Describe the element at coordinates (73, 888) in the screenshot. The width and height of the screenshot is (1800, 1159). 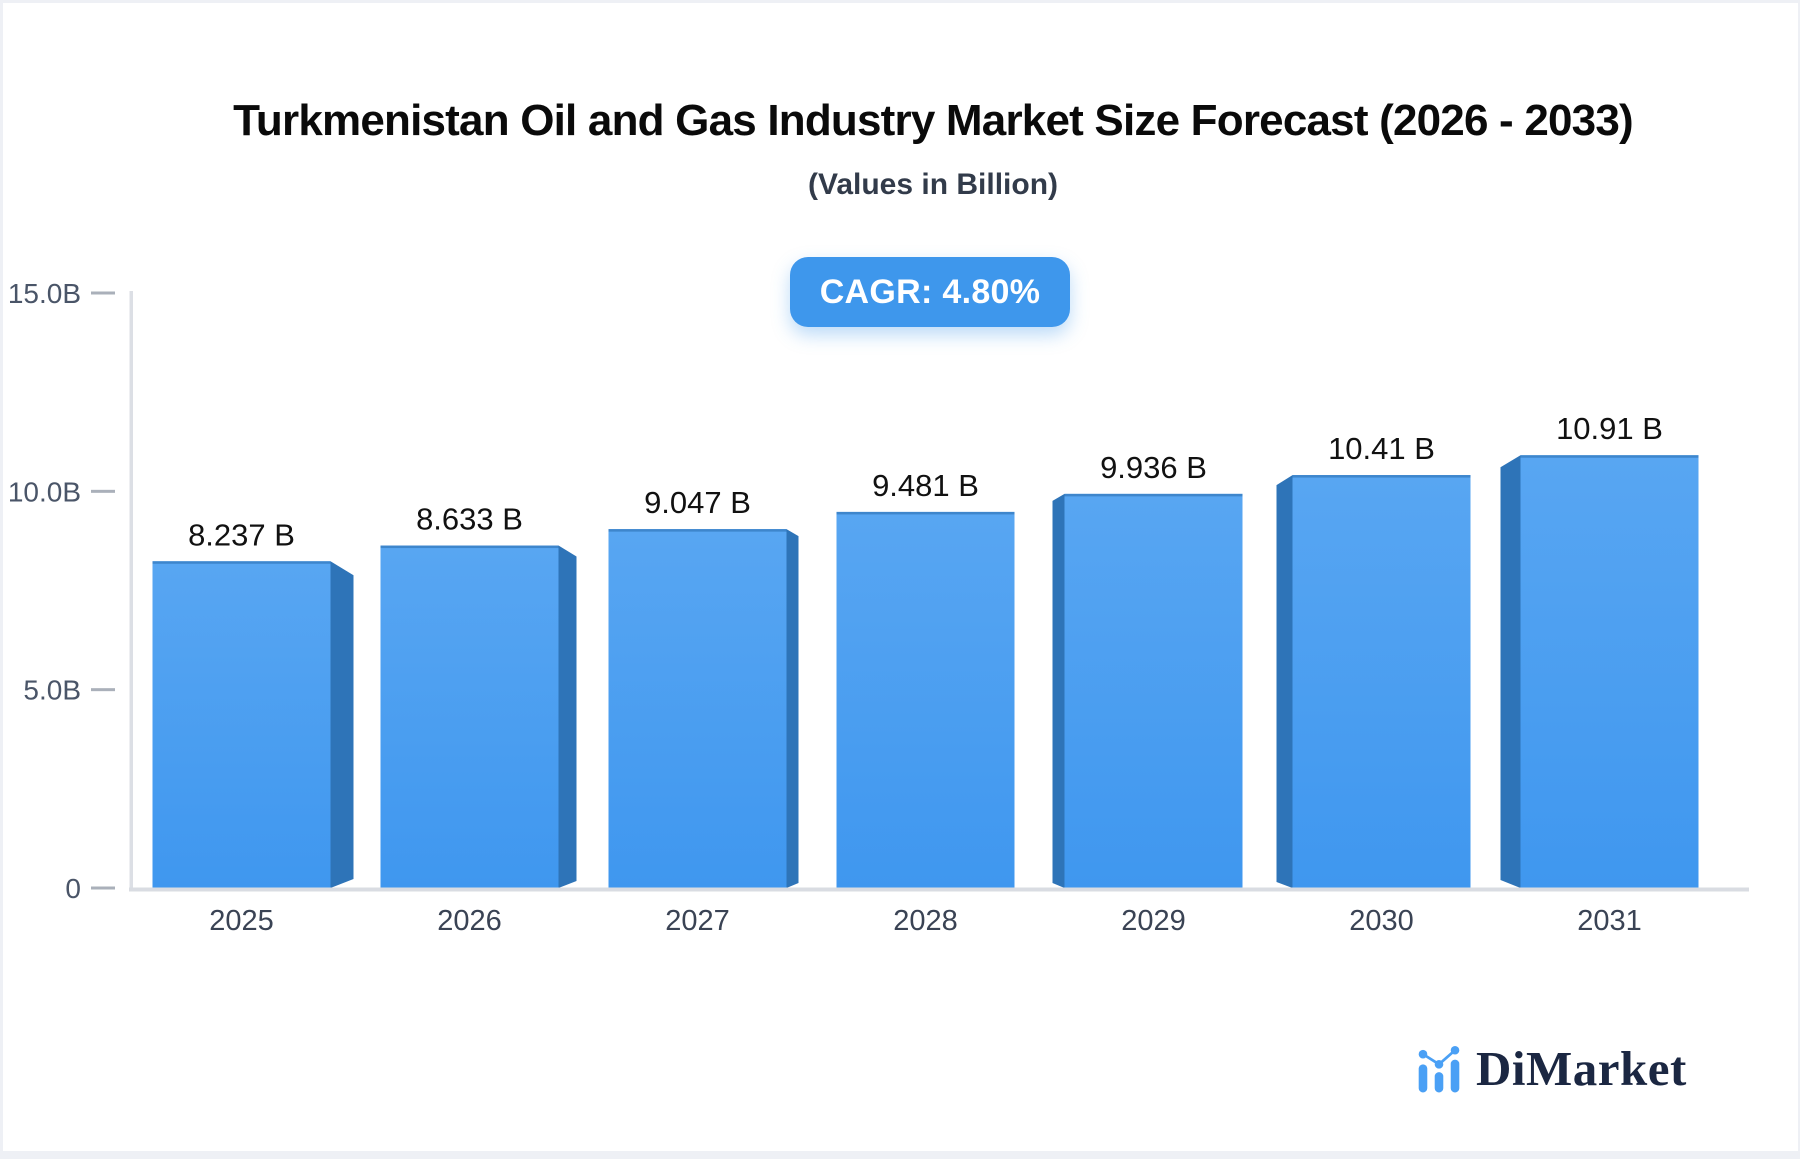
I see `y-axis-label: 0` at that location.